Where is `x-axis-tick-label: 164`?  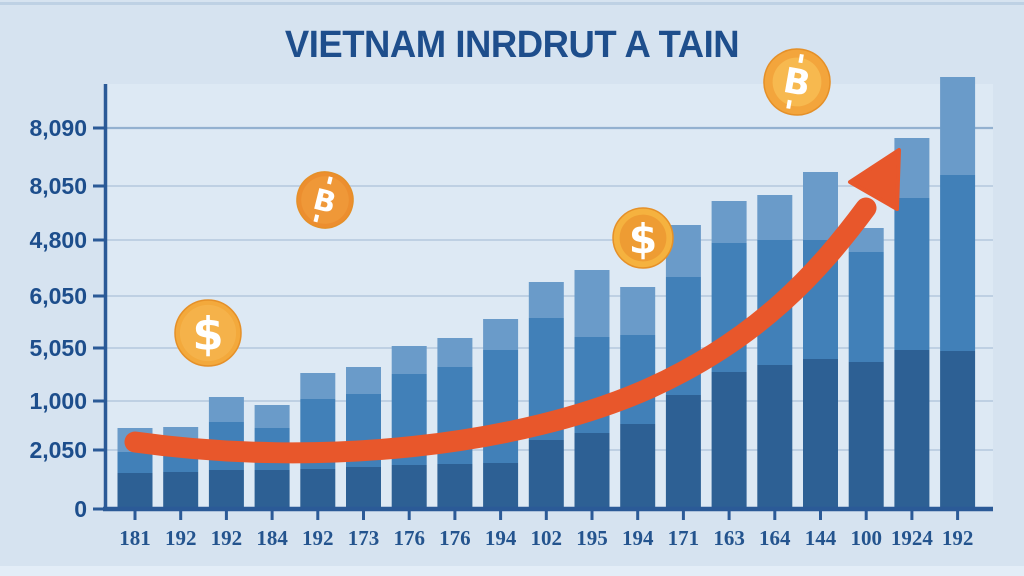
x-axis-tick-label: 164 is located at coordinates (775, 538).